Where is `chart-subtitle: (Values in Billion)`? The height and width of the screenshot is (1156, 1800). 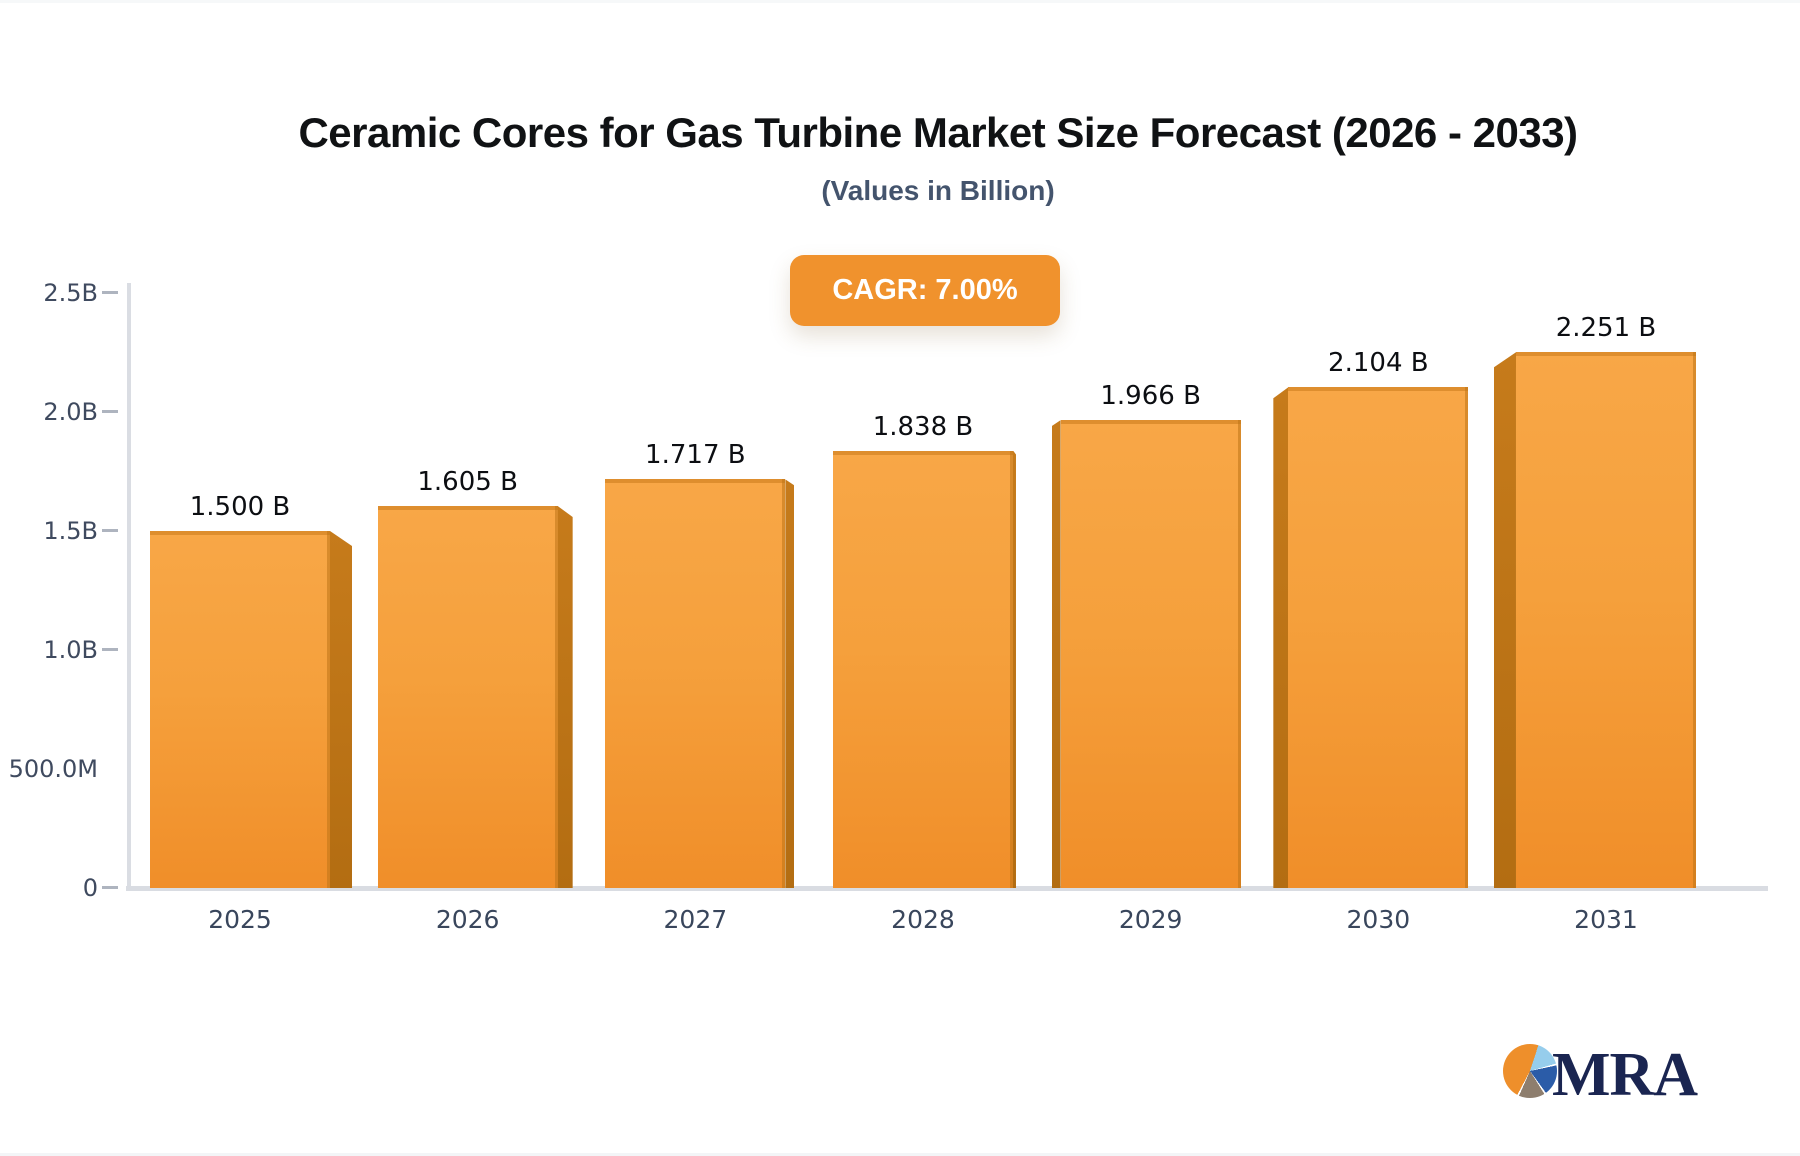 chart-subtitle: (Values in Billion) is located at coordinates (938, 190).